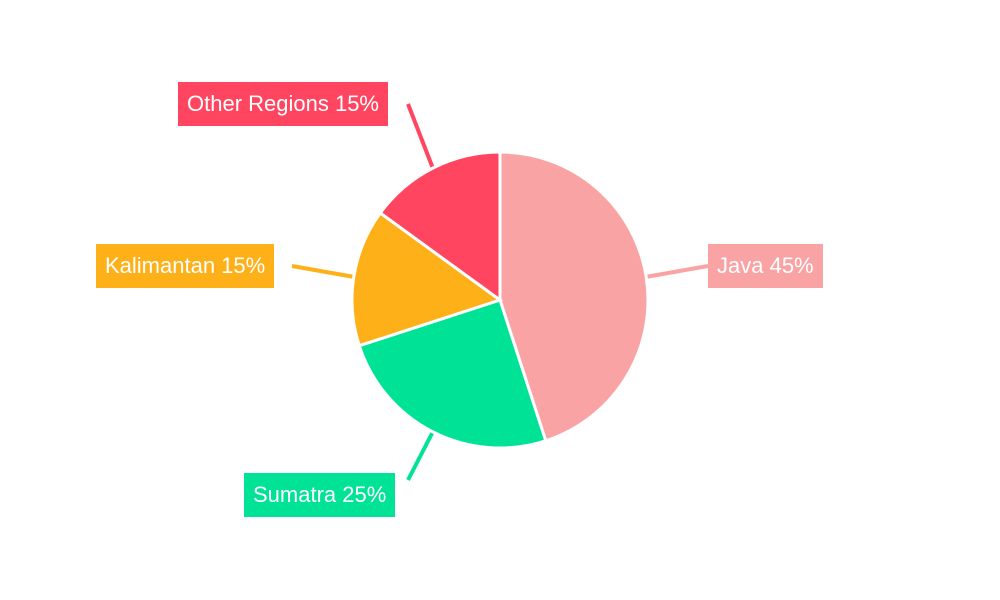 This screenshot has width=1000, height=600. What do you see at coordinates (452, 374) in the screenshot?
I see `pie-slice-sumatra` at bounding box center [452, 374].